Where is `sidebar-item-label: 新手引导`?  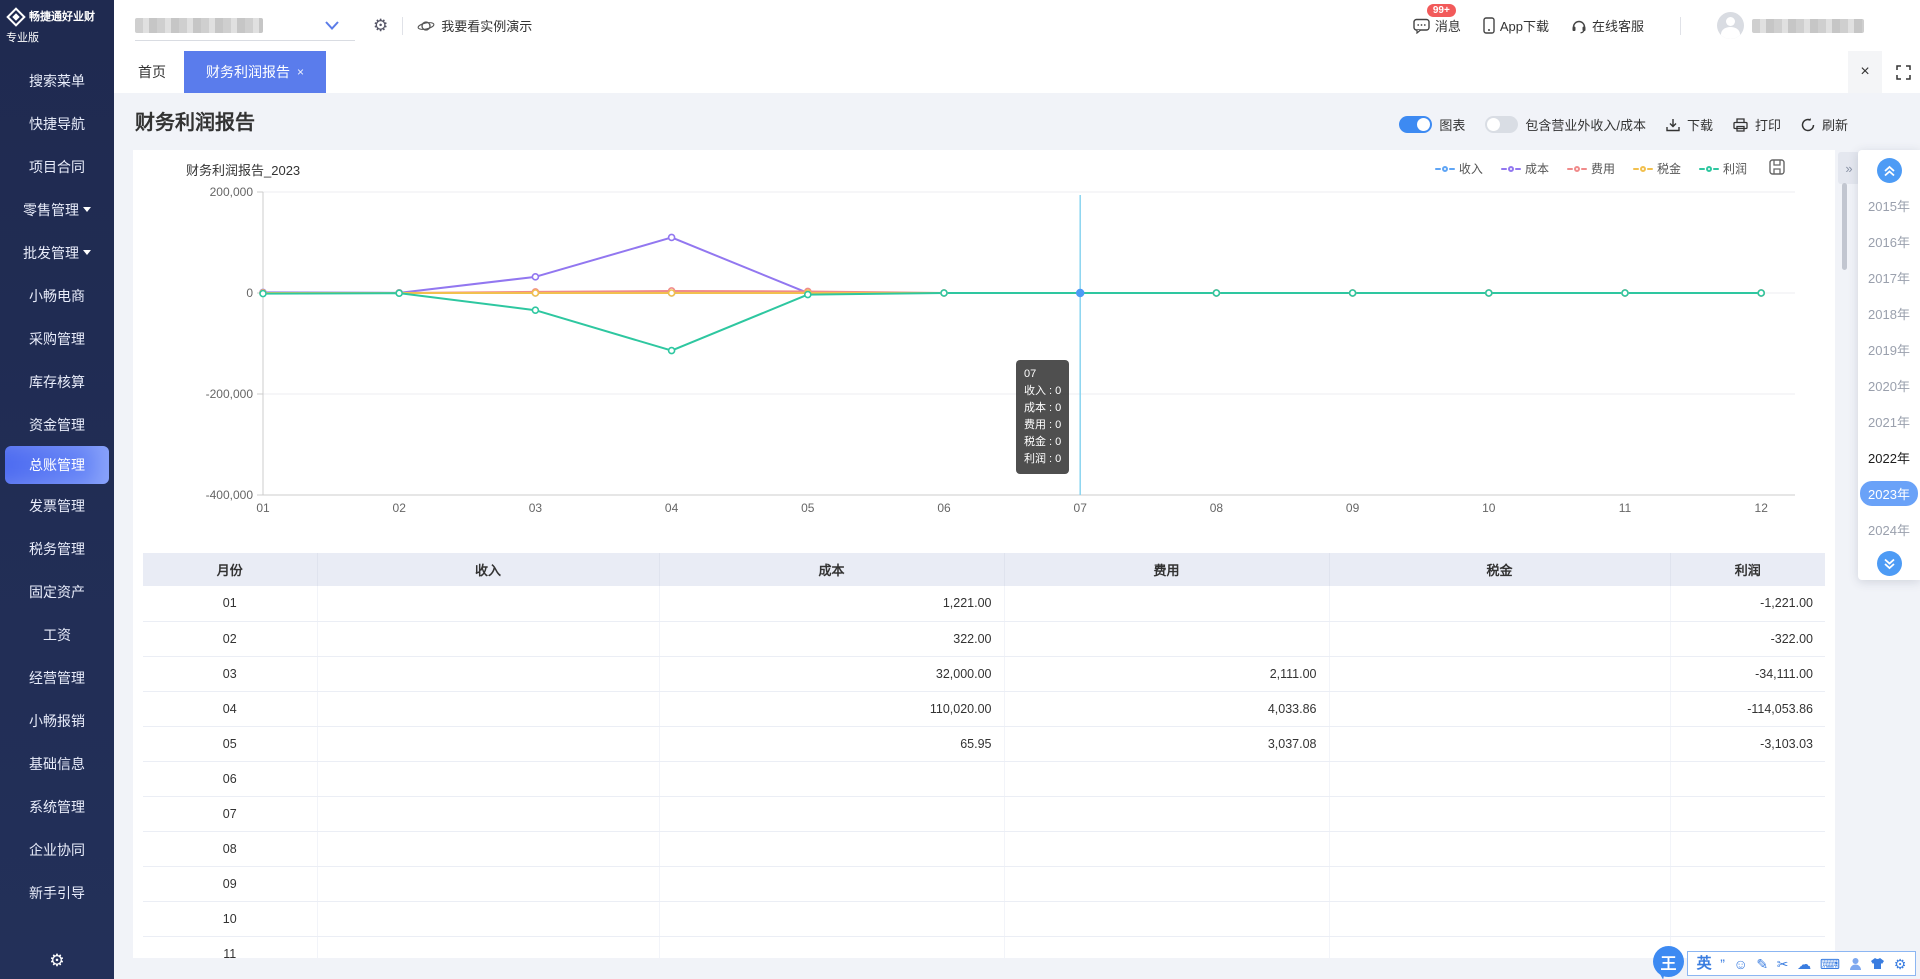
sidebar-item-label: 新手引导 is located at coordinates (57, 892).